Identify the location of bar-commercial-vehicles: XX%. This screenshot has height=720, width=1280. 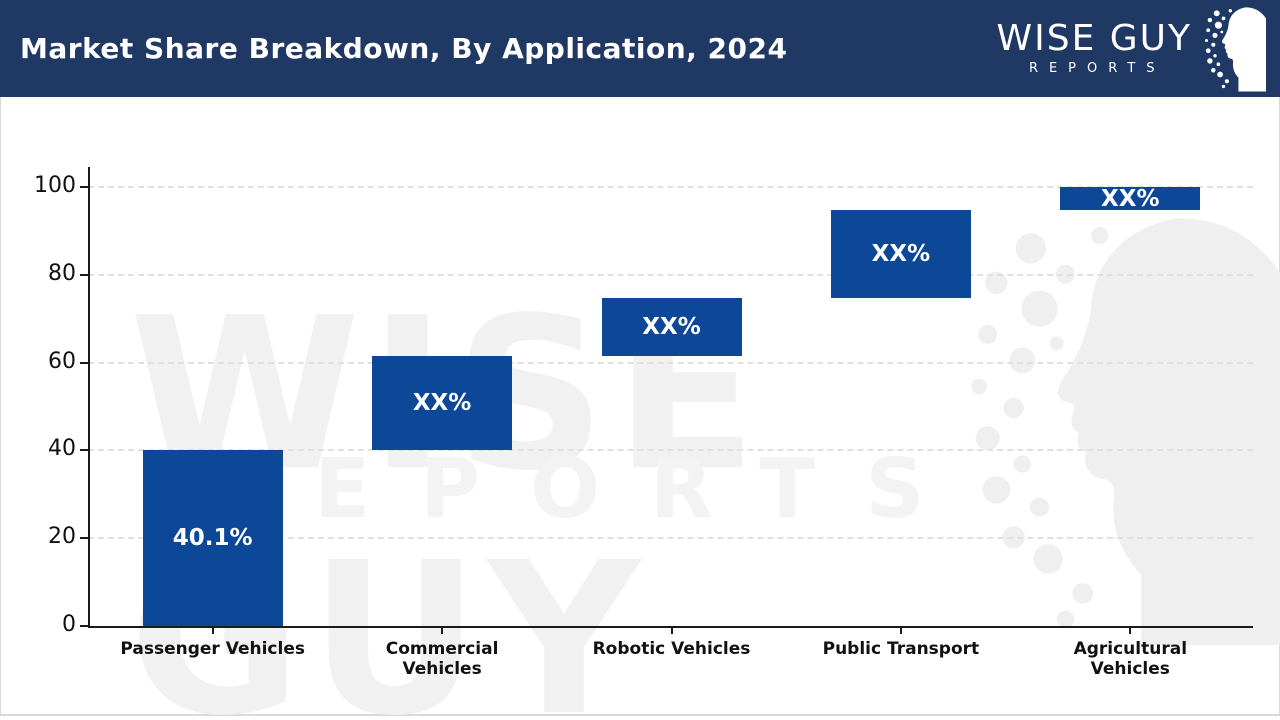
(442, 403).